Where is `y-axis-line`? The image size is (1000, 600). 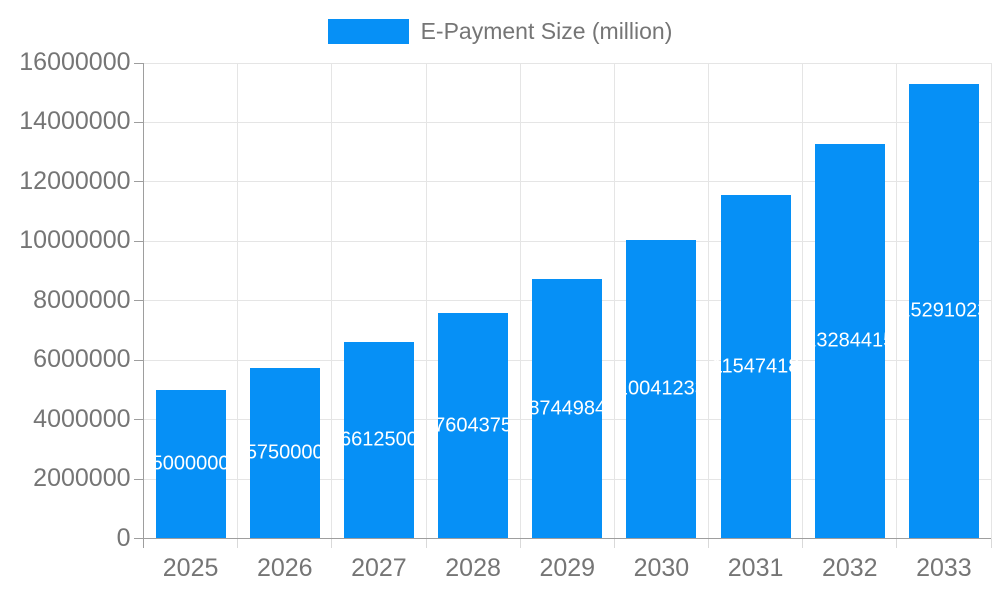 y-axis-line is located at coordinates (143, 301).